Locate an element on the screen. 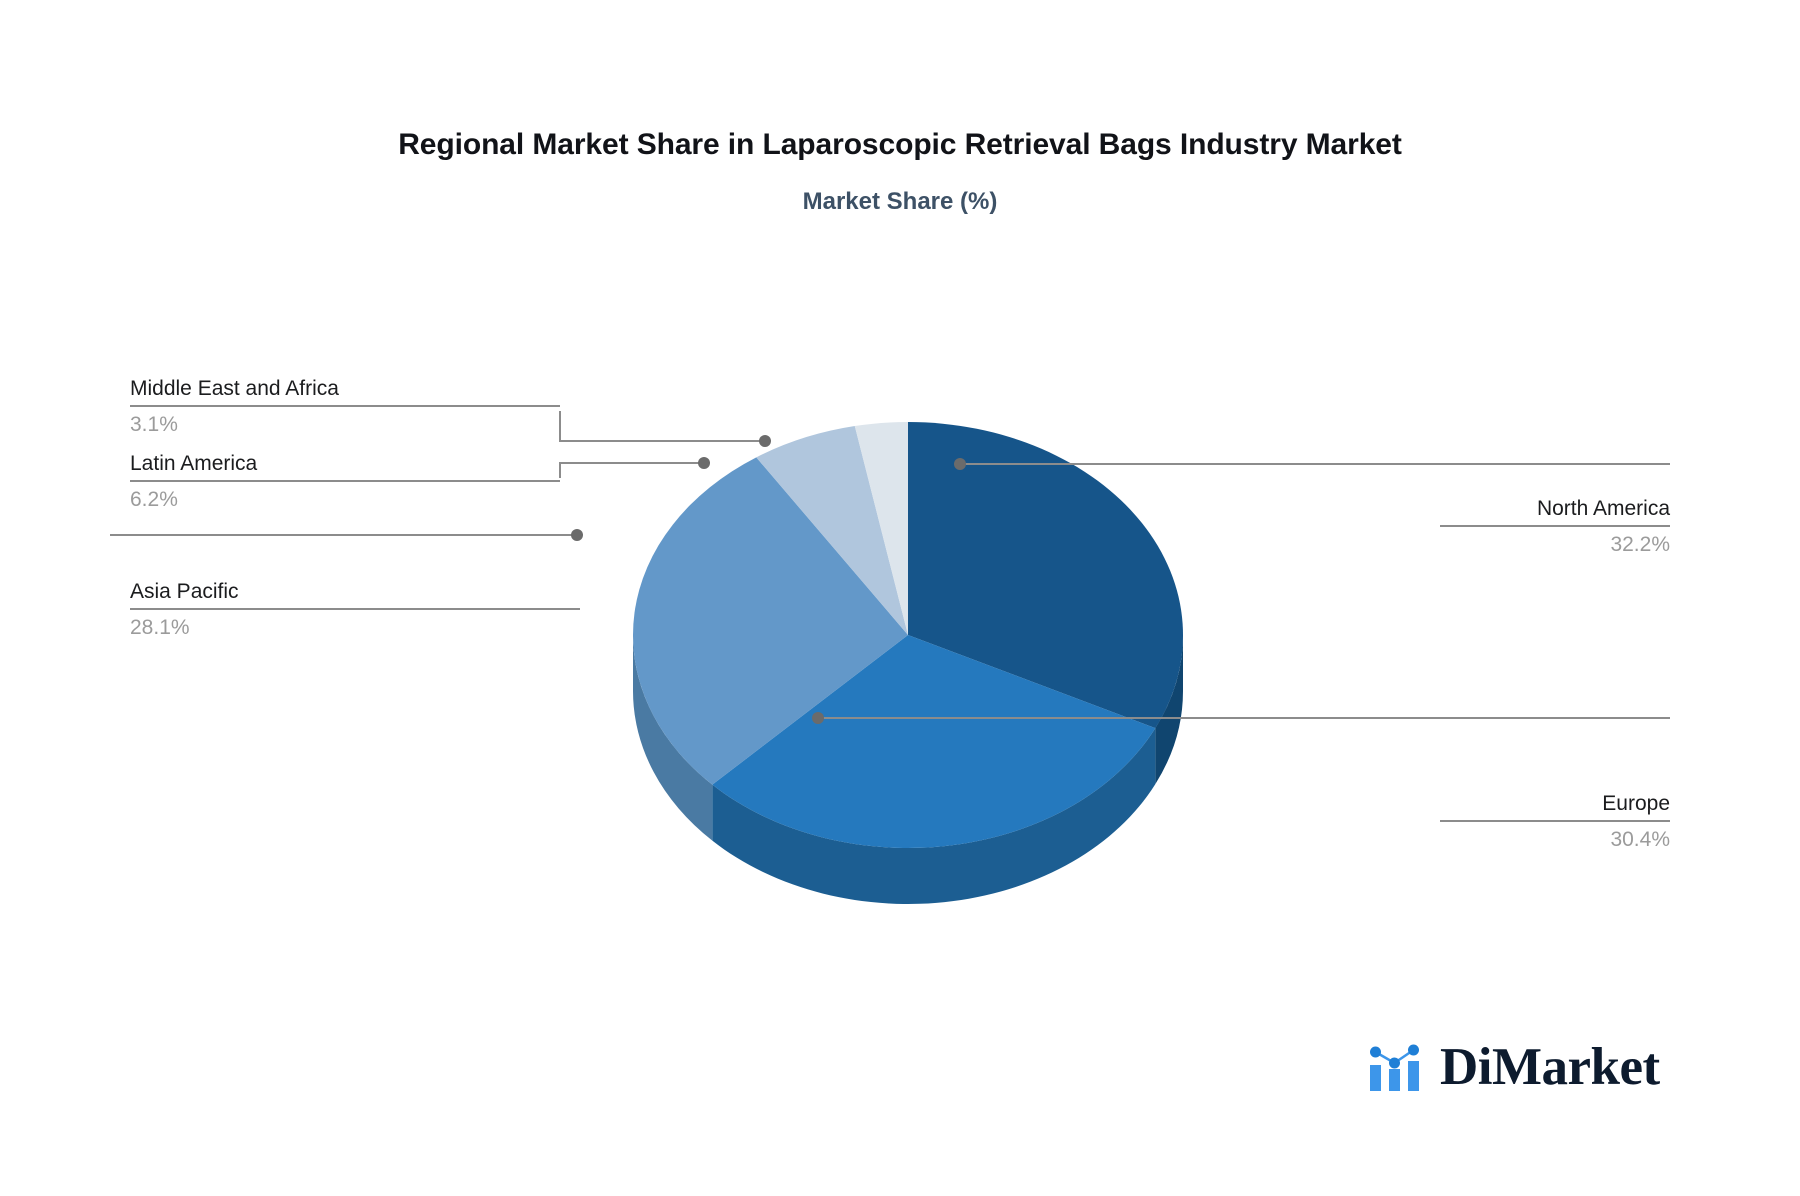 The width and height of the screenshot is (1800, 1196). callout-rule-middle-east-and-africa is located at coordinates (345, 406).